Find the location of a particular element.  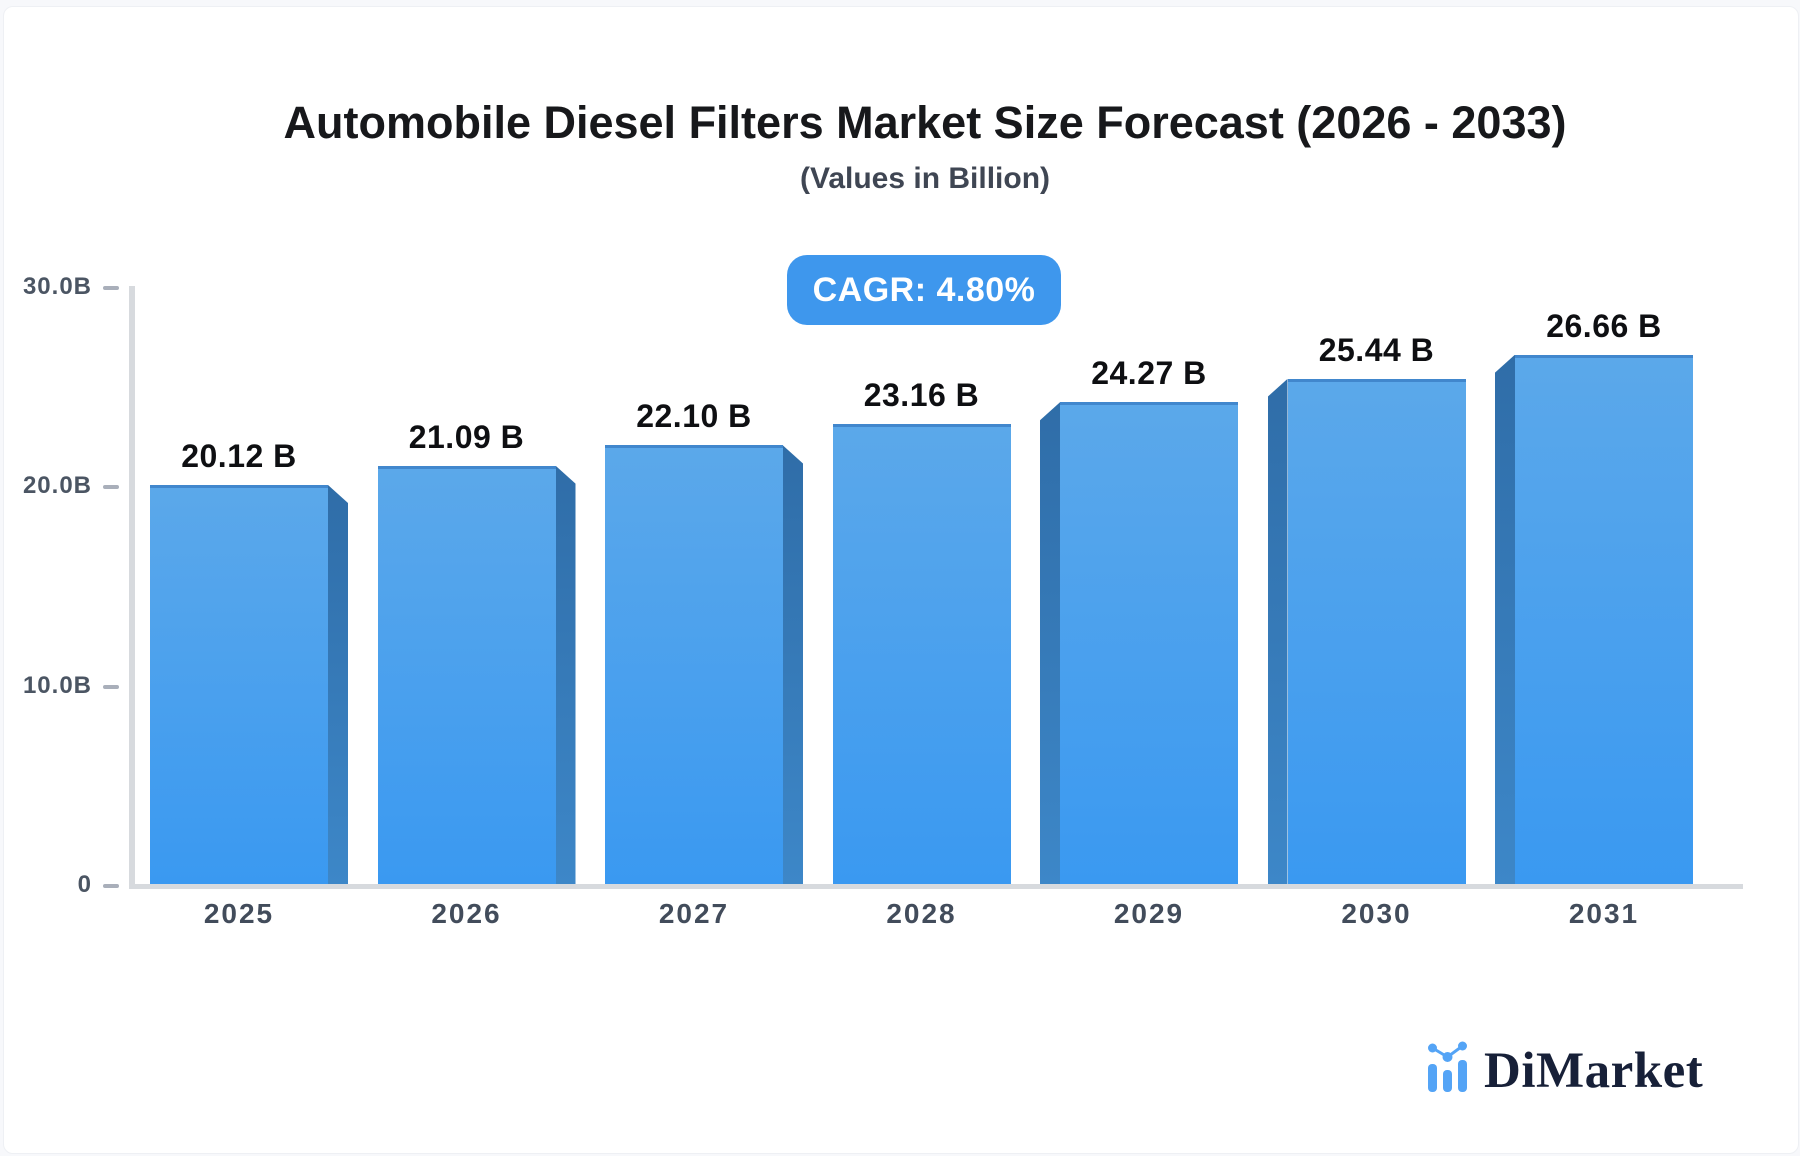

y-axis-line is located at coordinates (132, 587).